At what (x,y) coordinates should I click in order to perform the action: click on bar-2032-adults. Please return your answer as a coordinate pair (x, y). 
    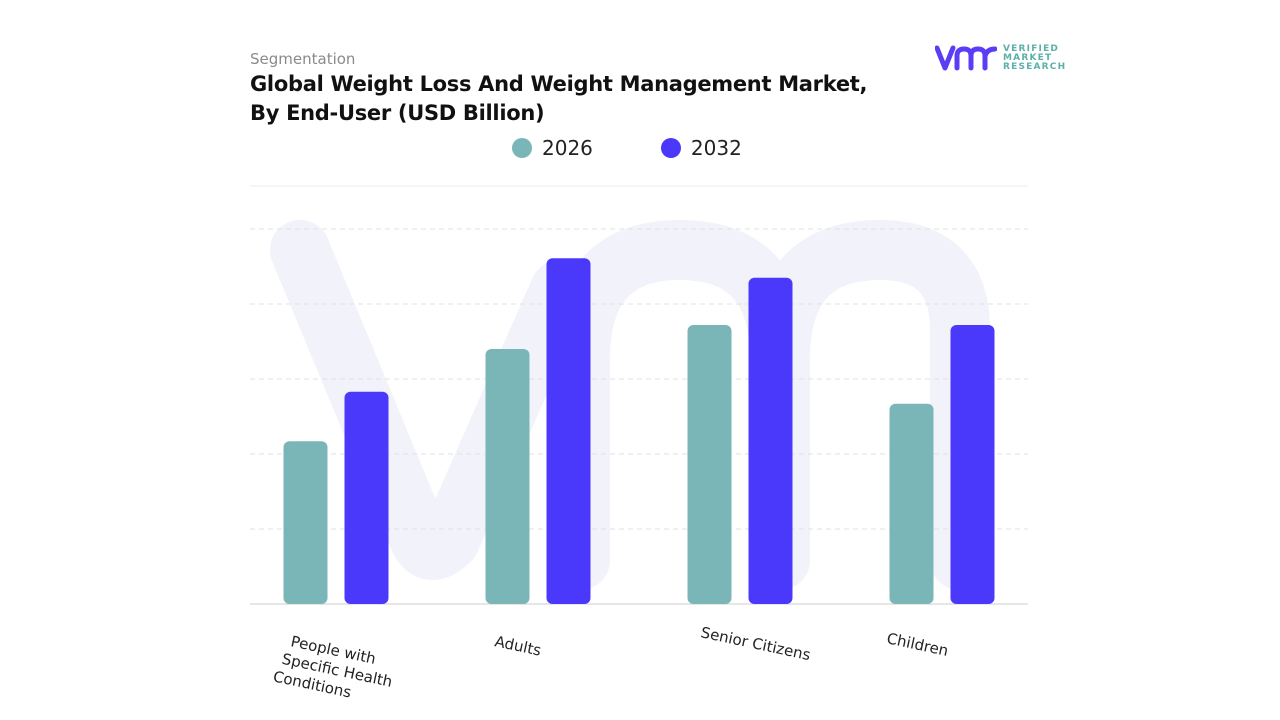
    Looking at the image, I should click on (568, 431).